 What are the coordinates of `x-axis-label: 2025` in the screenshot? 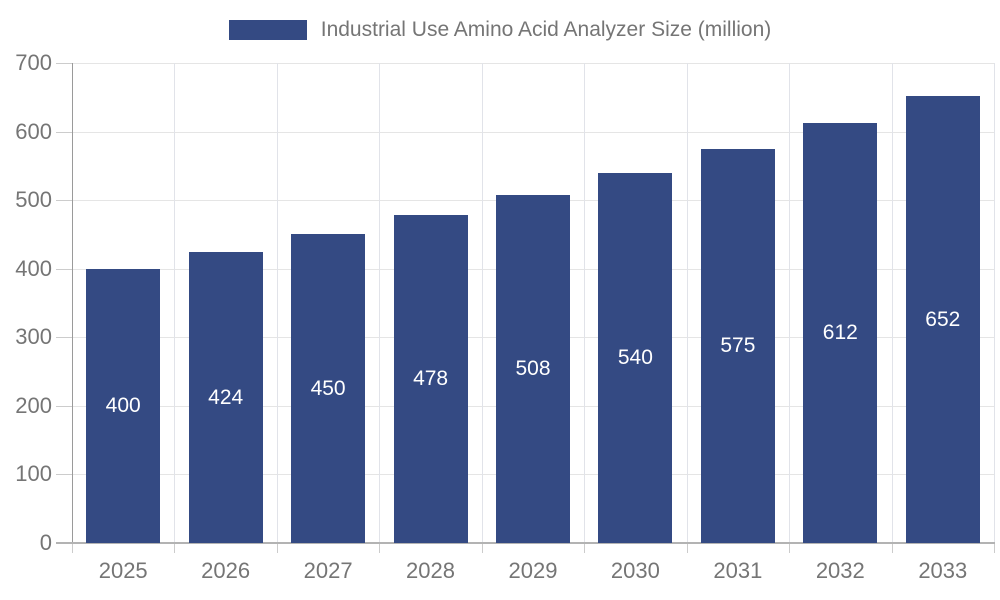 It's located at (123, 570).